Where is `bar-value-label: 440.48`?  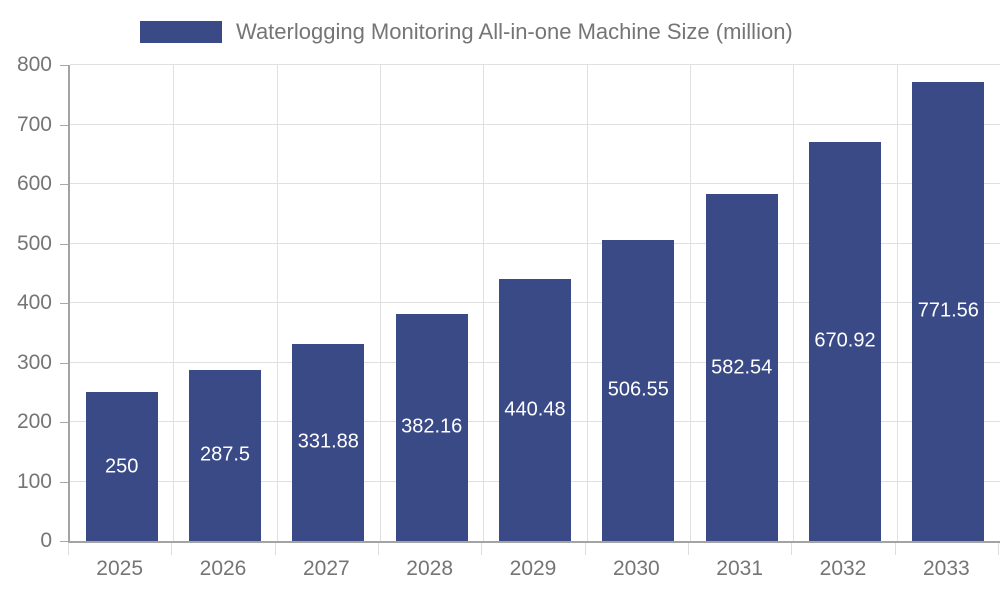
bar-value-label: 440.48 is located at coordinates (535, 409).